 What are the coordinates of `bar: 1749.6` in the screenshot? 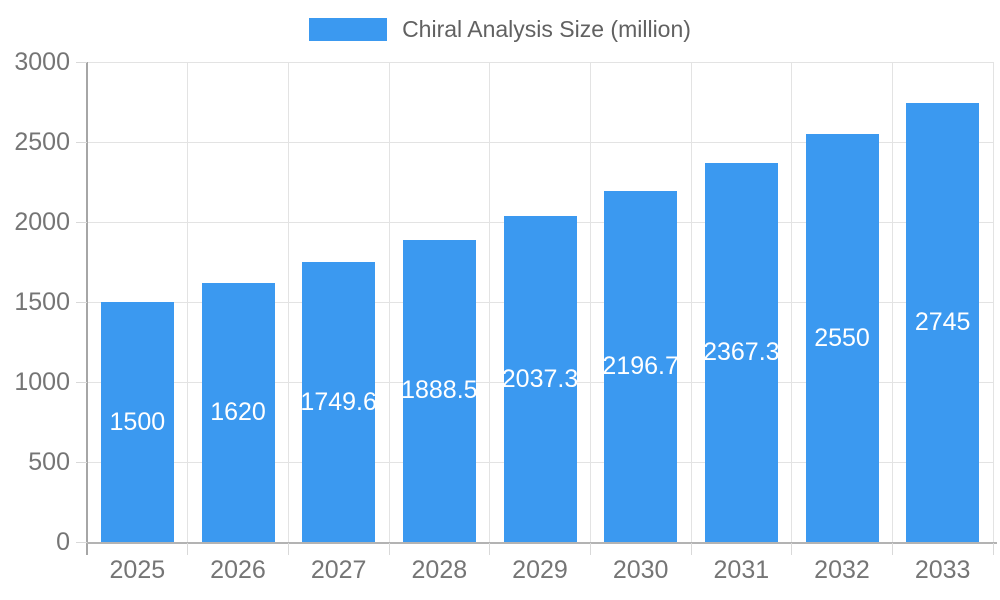 It's located at (338, 402).